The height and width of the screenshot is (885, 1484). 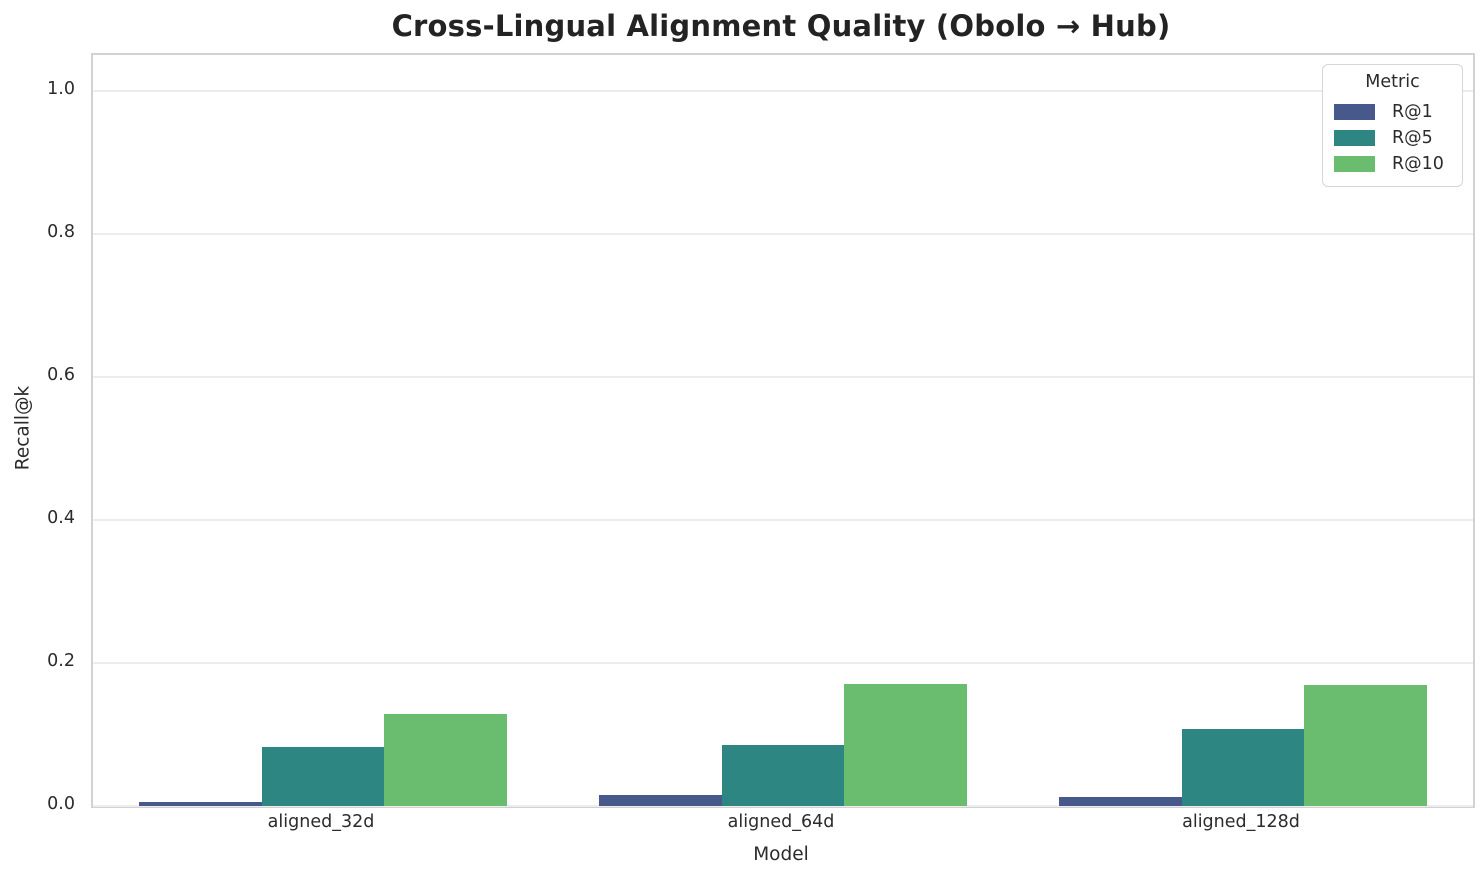 I want to click on x-tick-labels: aligned_32d aligned_64d aligned_128d, so click(x=781, y=825).